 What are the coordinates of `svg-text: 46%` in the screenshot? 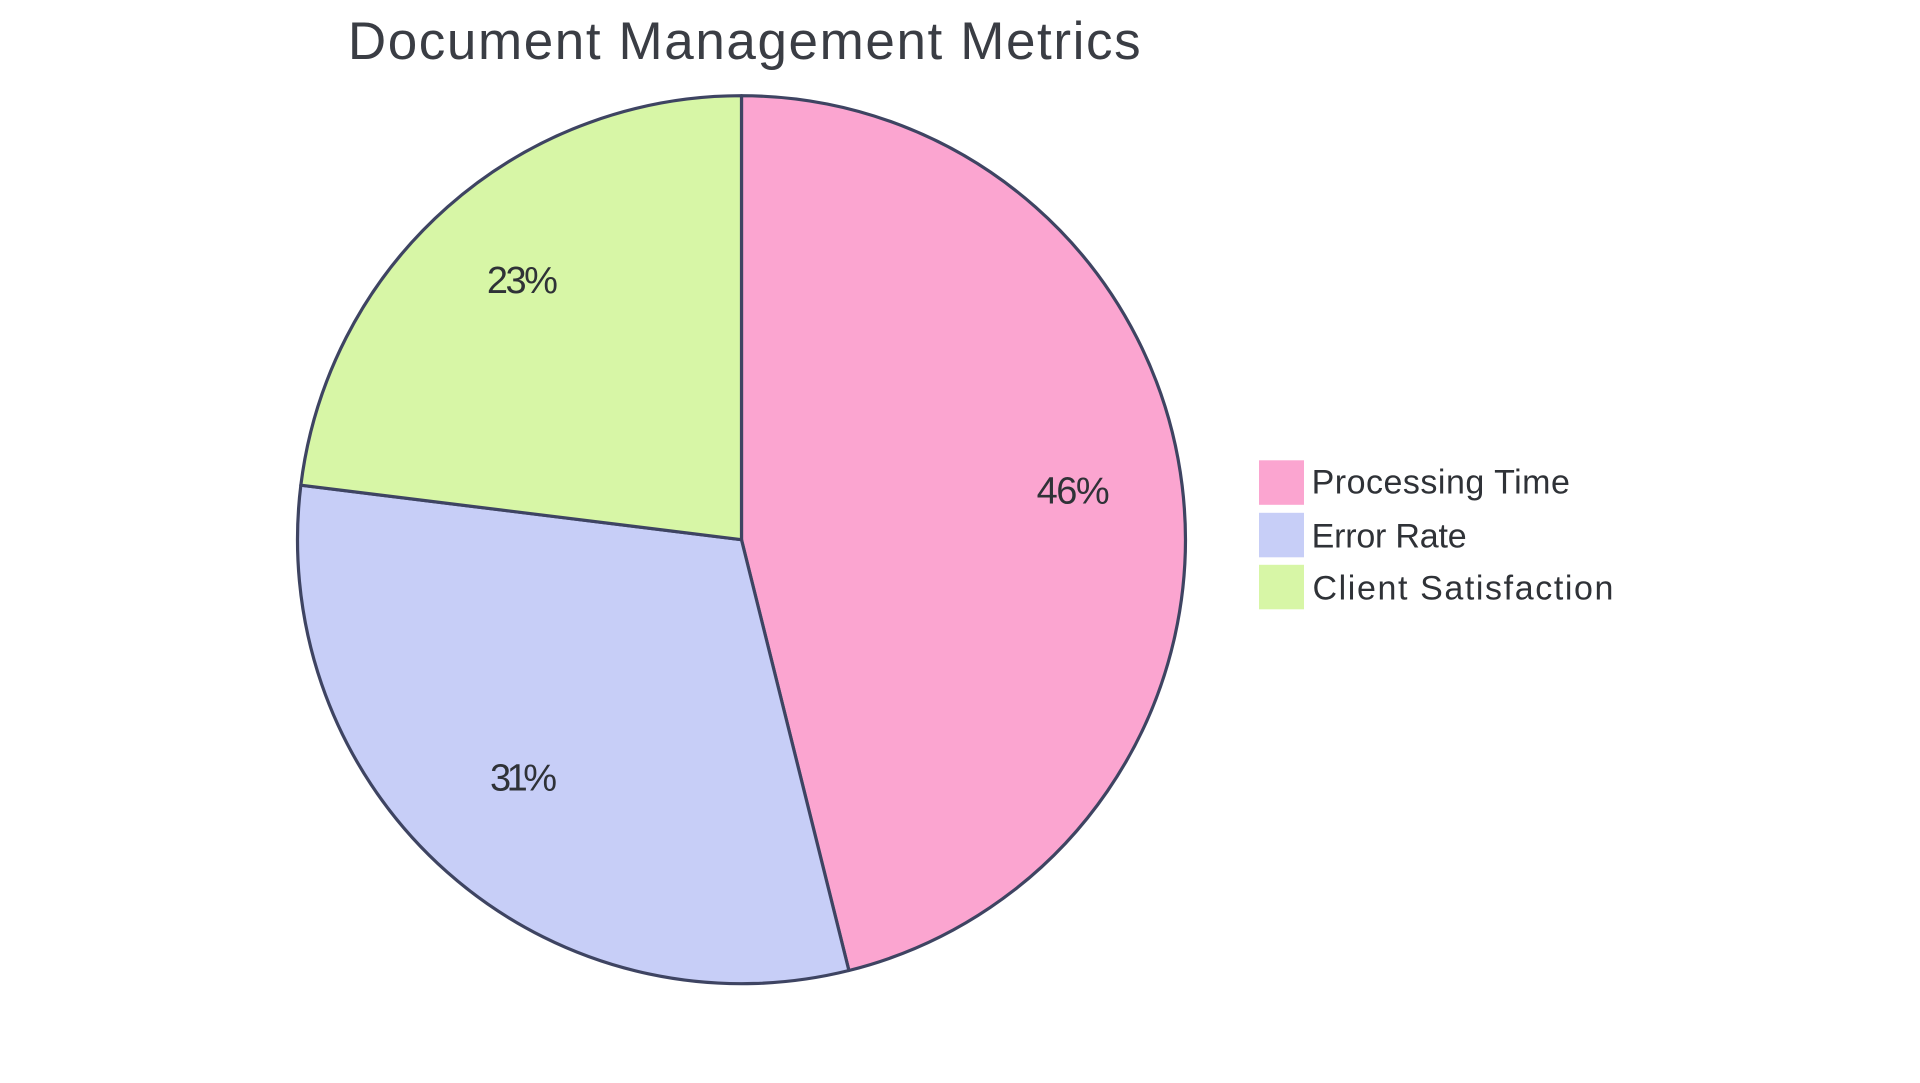 It's located at (1073, 491).